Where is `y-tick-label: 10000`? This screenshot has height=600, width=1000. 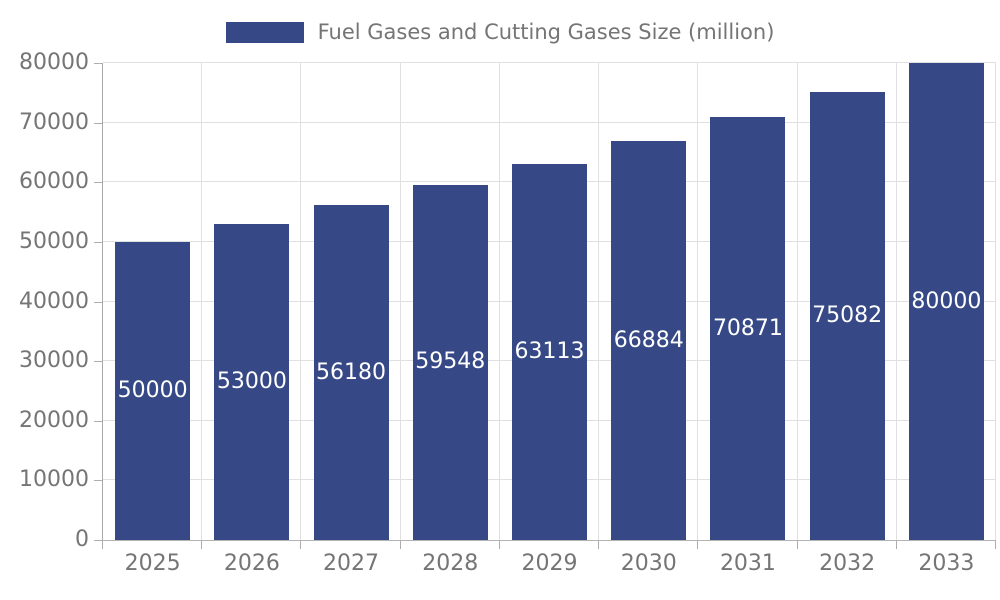
y-tick-label: 10000 is located at coordinates (54, 480).